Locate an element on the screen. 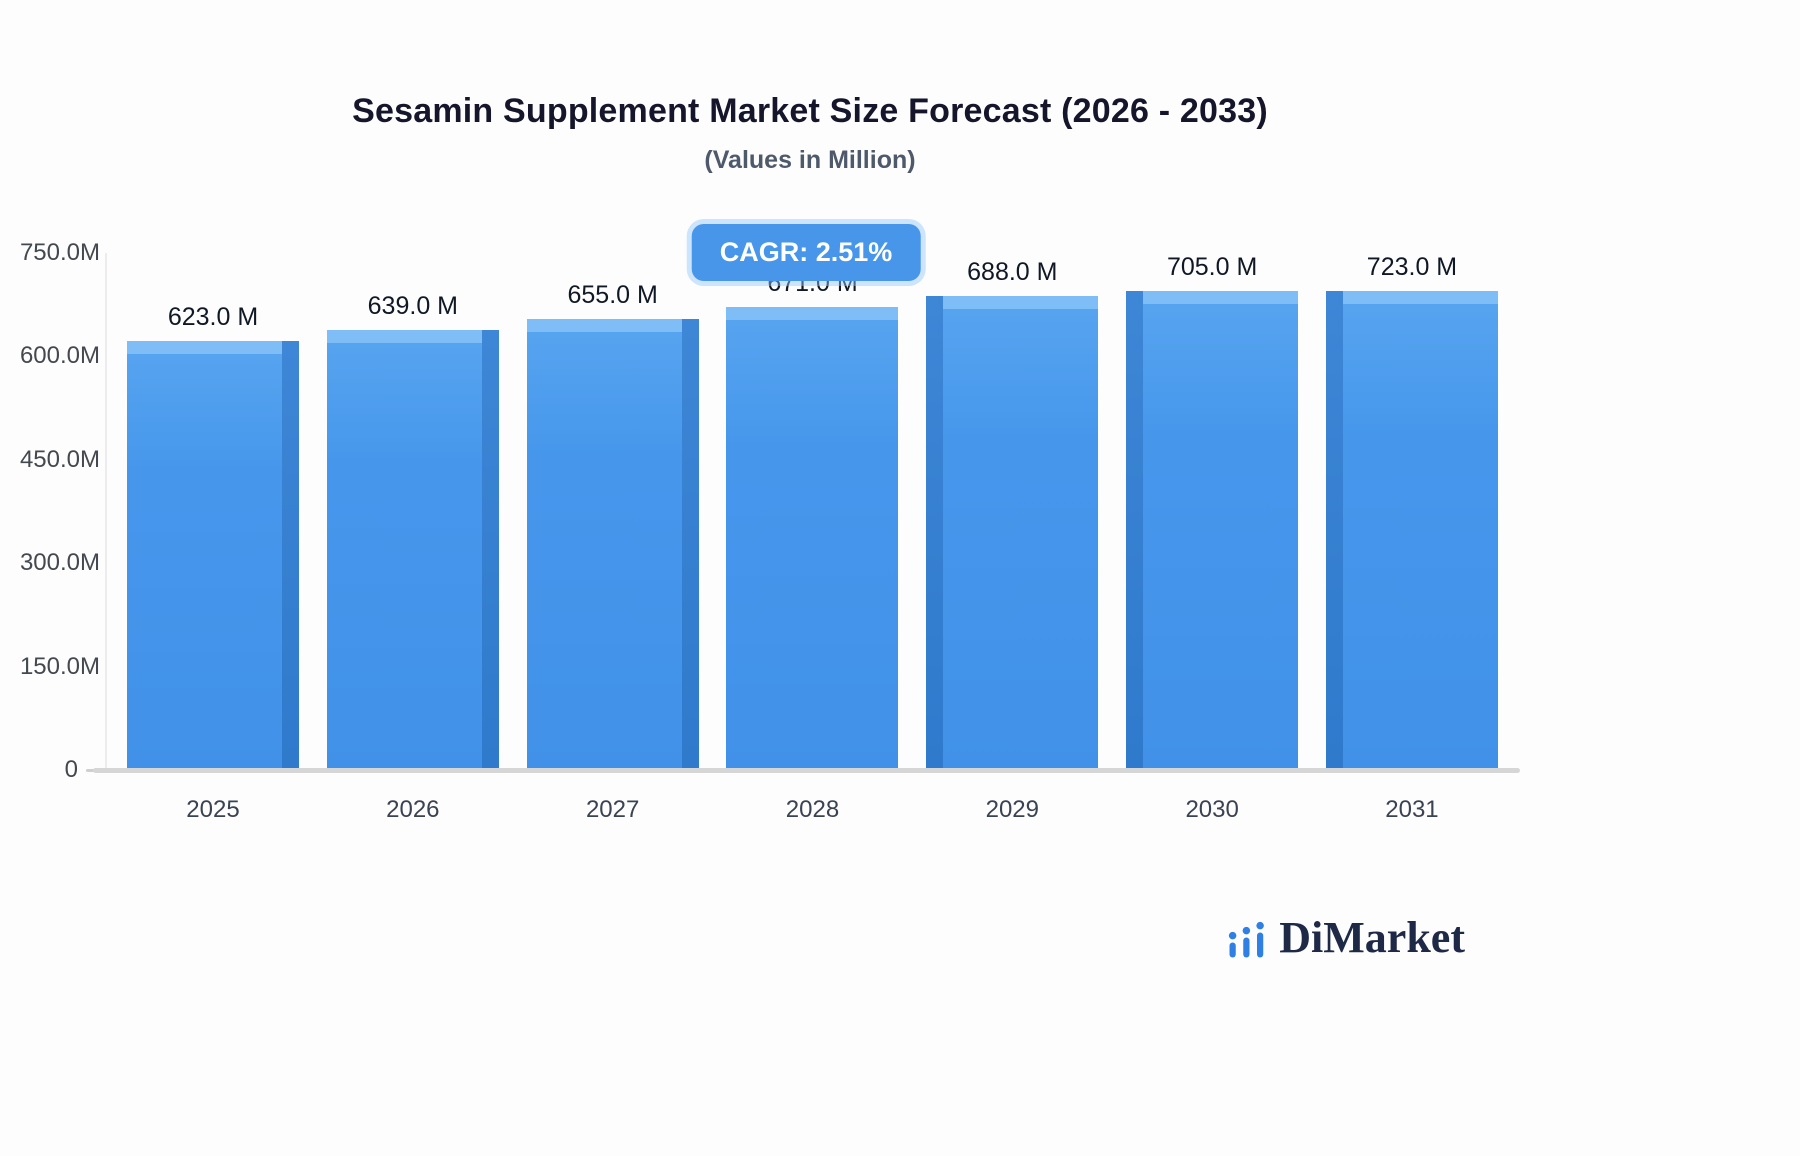  x-axis-tick-label: 2026 is located at coordinates (413, 809).